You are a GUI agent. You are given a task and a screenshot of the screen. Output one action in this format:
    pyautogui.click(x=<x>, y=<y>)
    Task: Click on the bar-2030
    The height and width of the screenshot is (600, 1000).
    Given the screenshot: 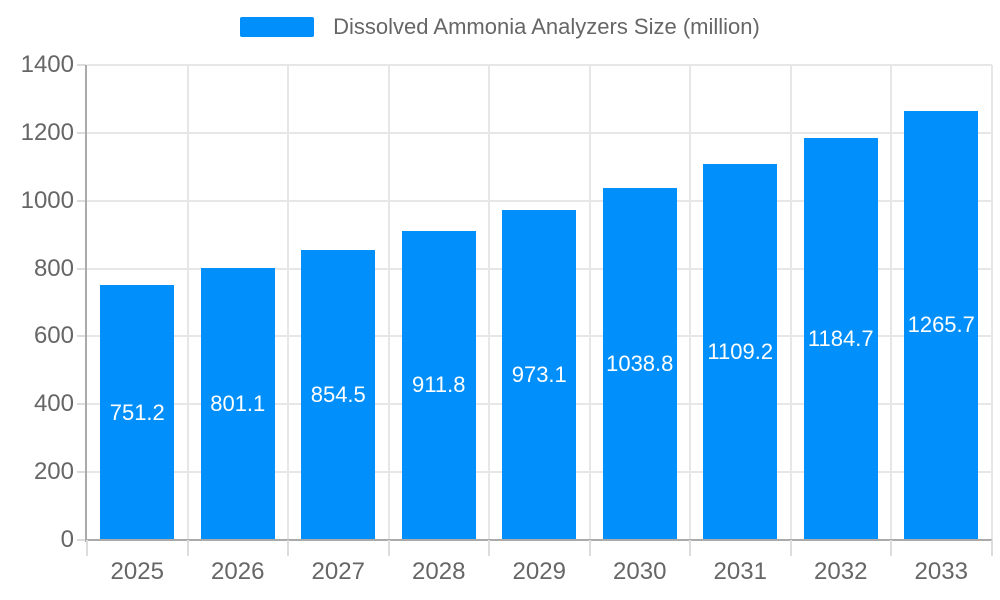 What is the action you would take?
    pyautogui.click(x=639, y=363)
    